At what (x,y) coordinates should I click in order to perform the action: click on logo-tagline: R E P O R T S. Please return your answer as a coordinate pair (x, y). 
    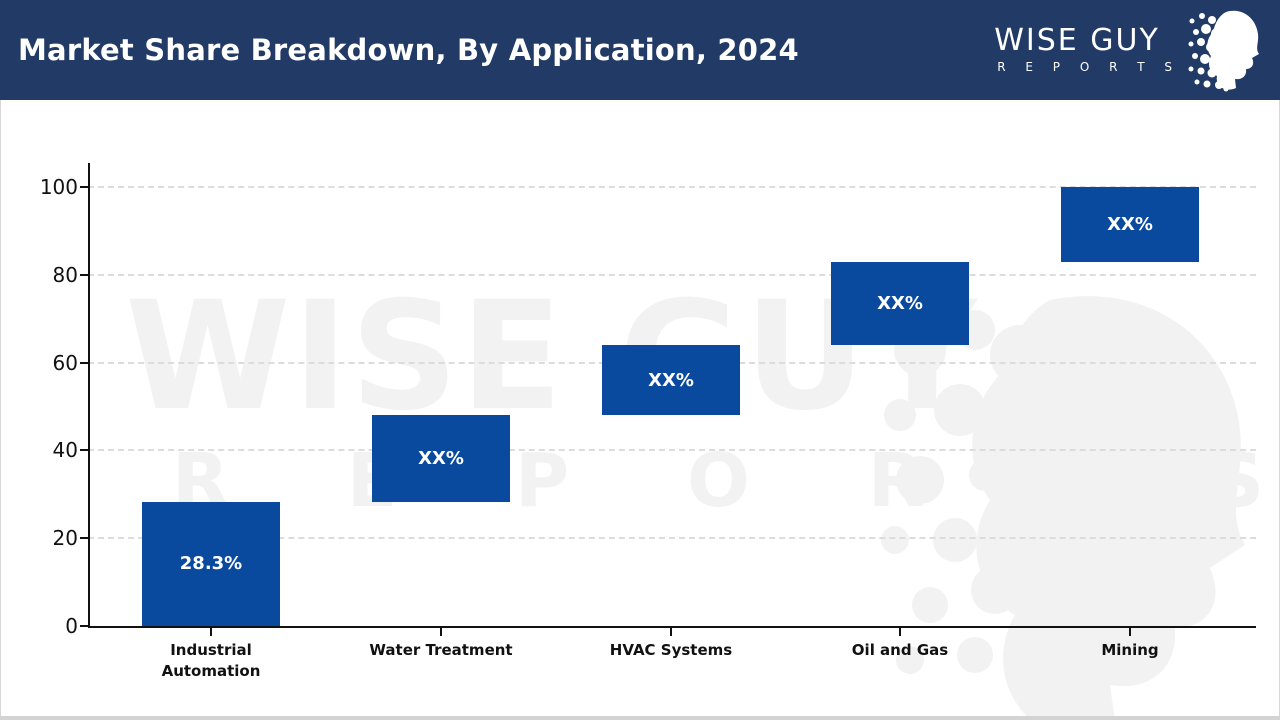
    Looking at the image, I should click on (1088, 67).